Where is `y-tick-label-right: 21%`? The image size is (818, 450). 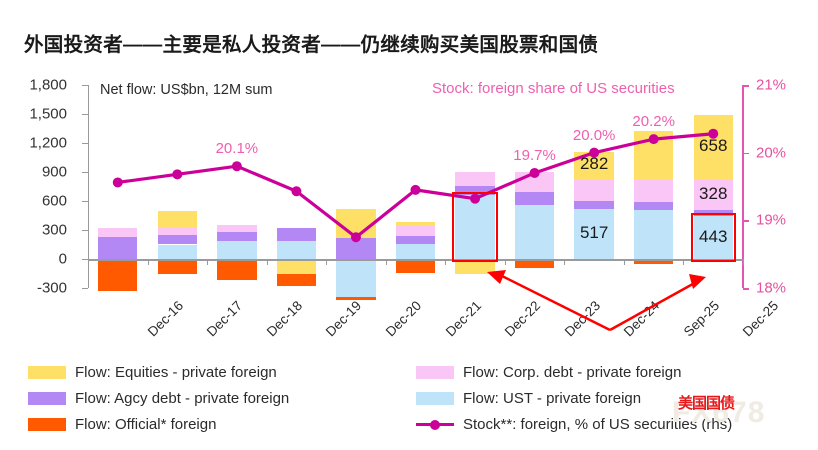
y-tick-label-right: 21% is located at coordinates (771, 85).